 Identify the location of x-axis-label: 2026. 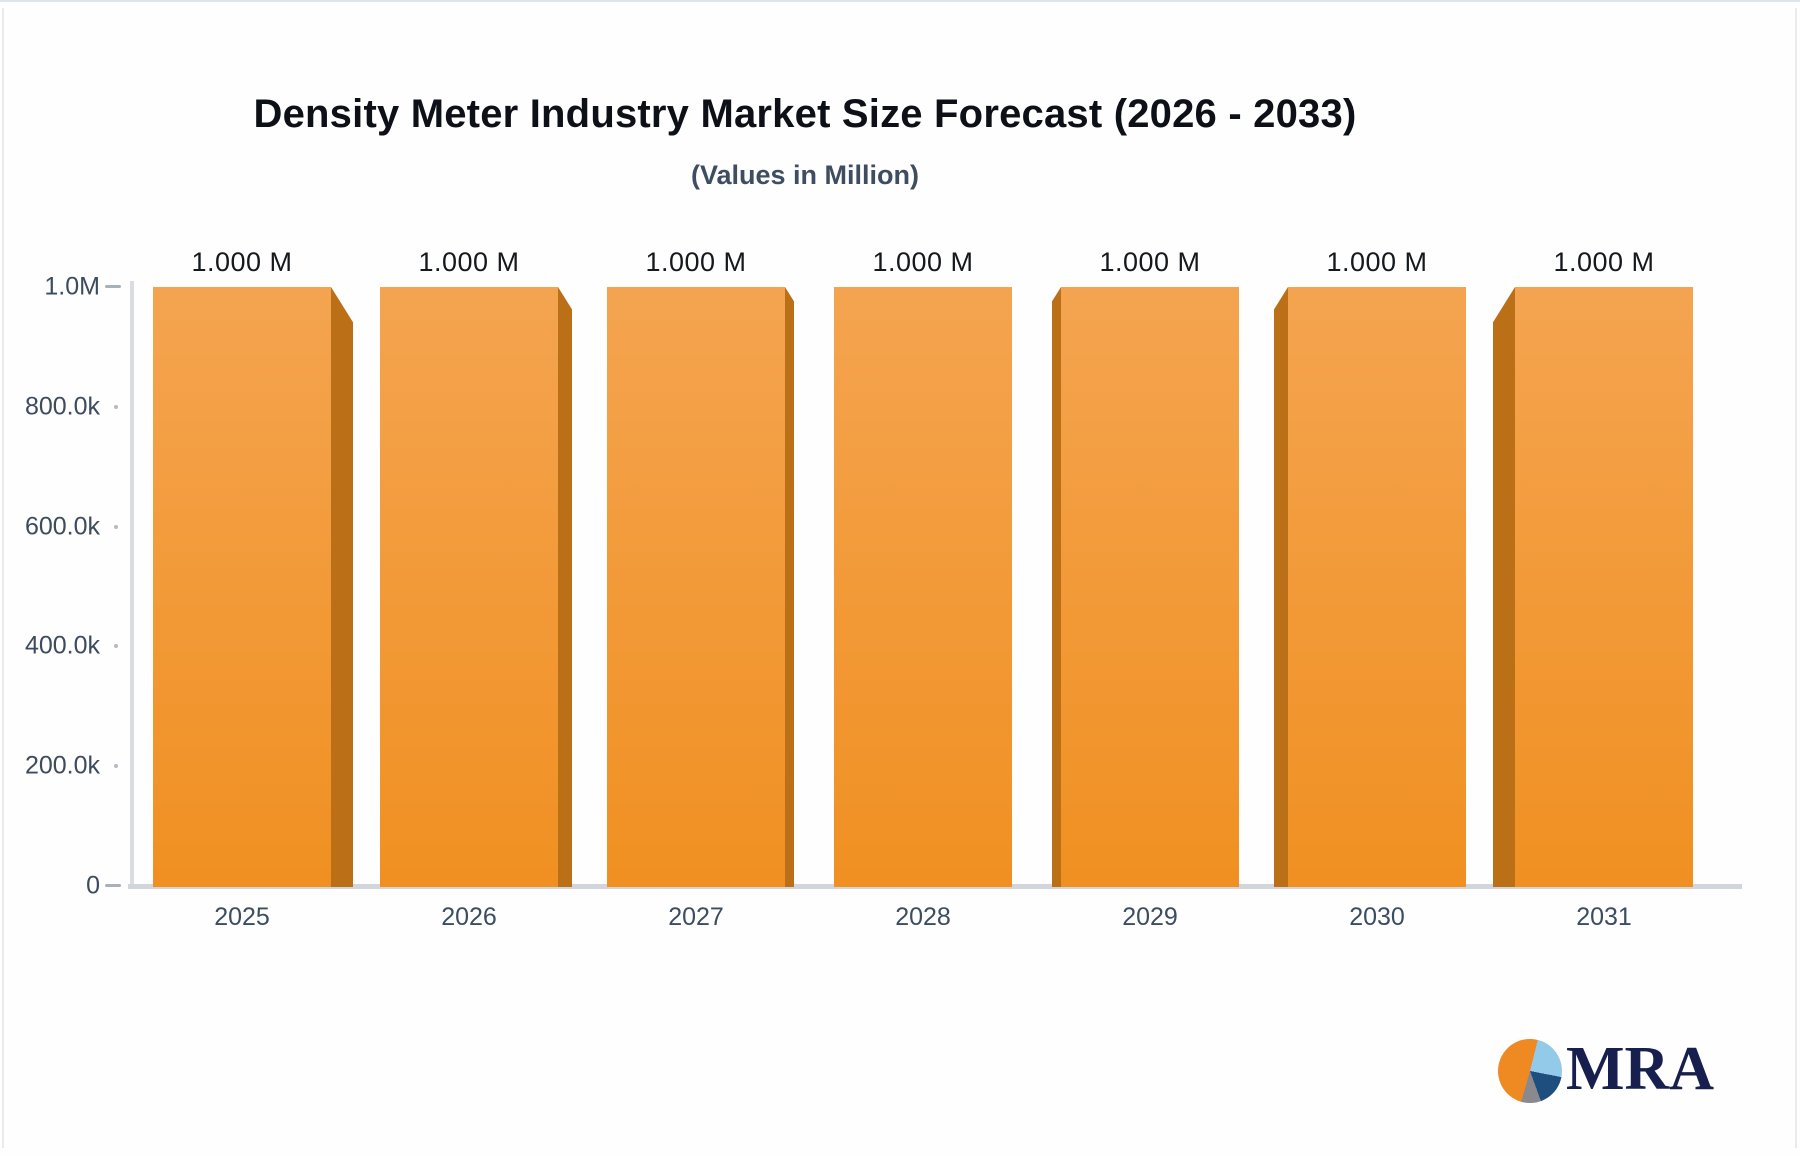
(469, 917).